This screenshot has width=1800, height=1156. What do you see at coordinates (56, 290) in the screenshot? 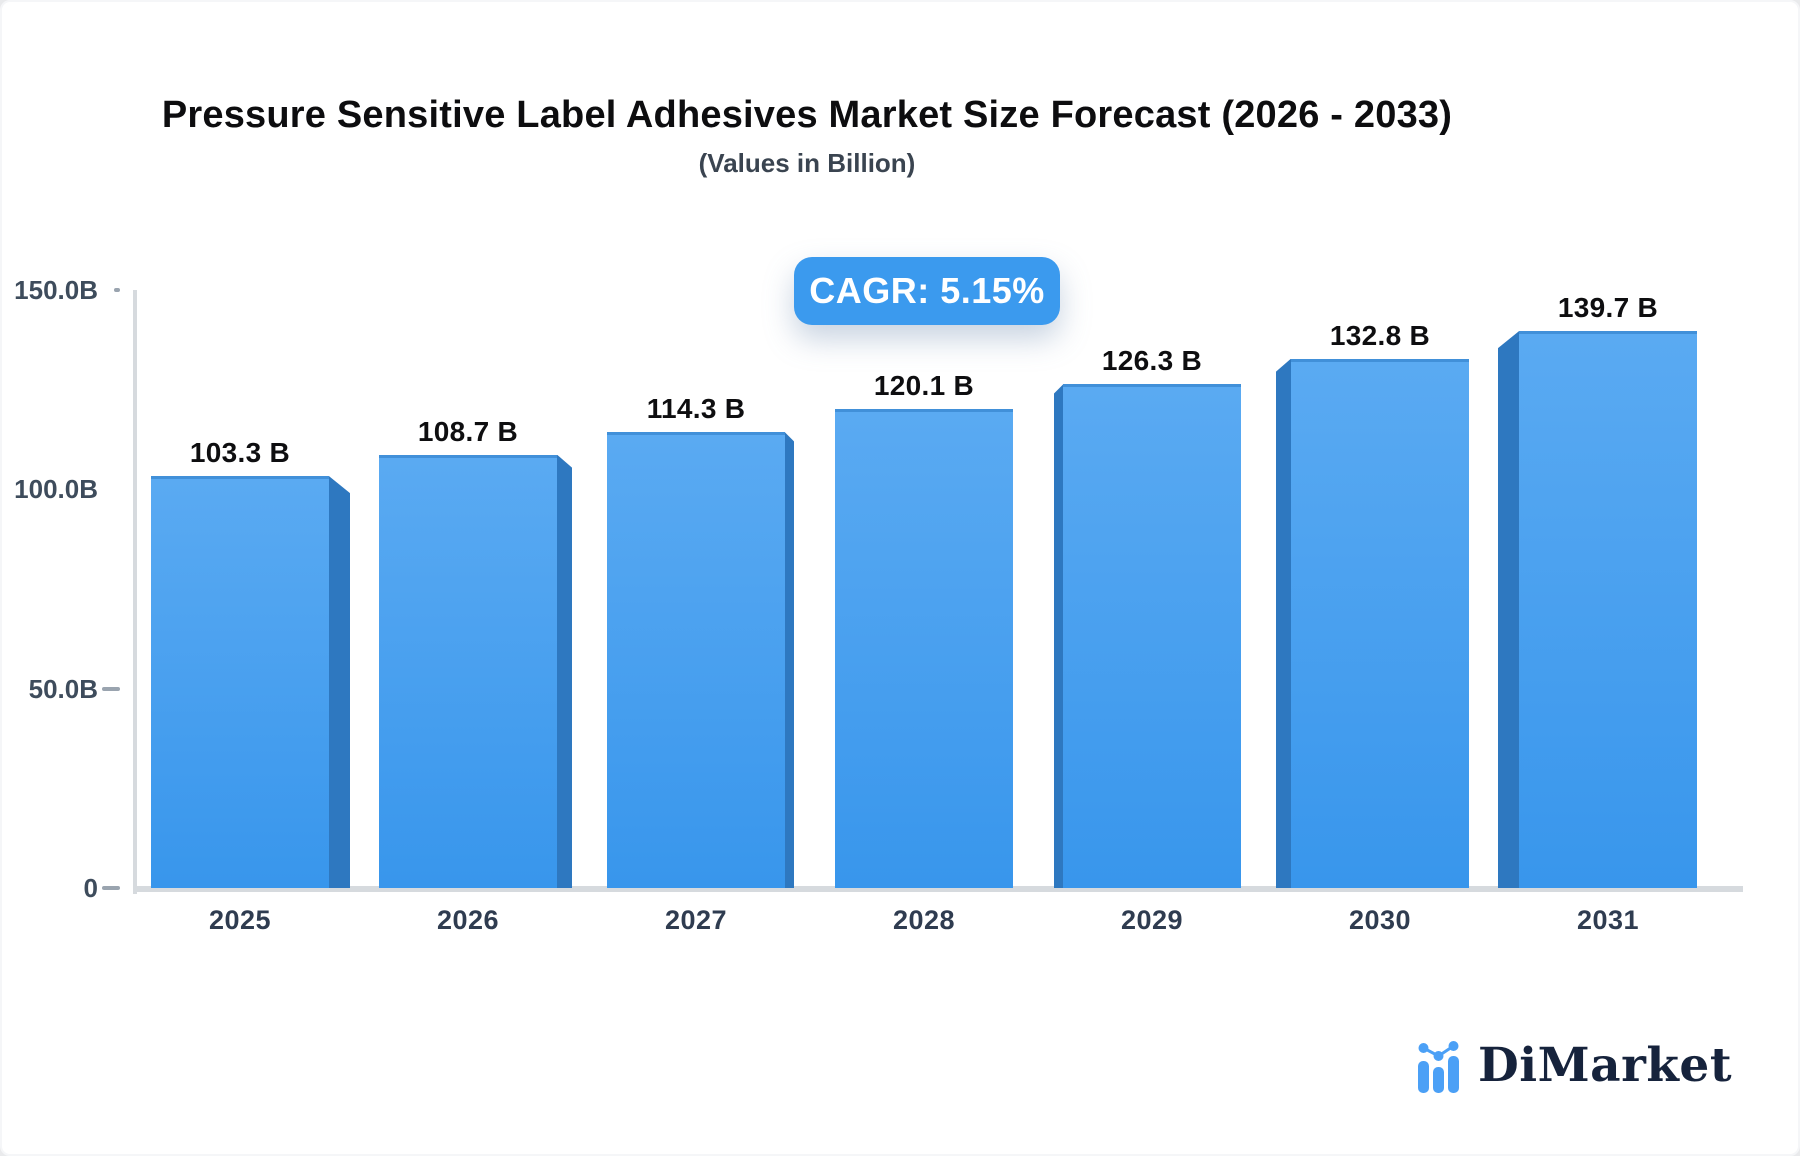
I see `y-axis-label: 150.0B` at bounding box center [56, 290].